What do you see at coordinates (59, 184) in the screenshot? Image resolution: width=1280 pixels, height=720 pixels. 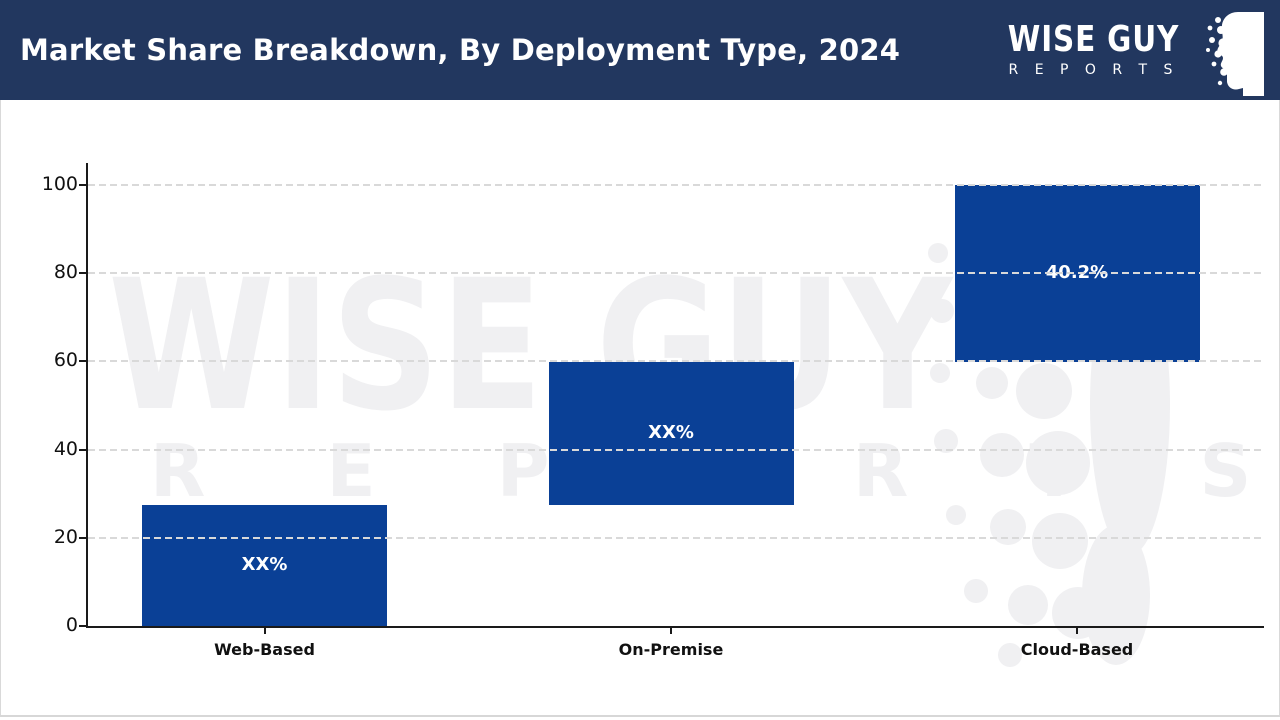 I see `y-tick-label: 100` at bounding box center [59, 184].